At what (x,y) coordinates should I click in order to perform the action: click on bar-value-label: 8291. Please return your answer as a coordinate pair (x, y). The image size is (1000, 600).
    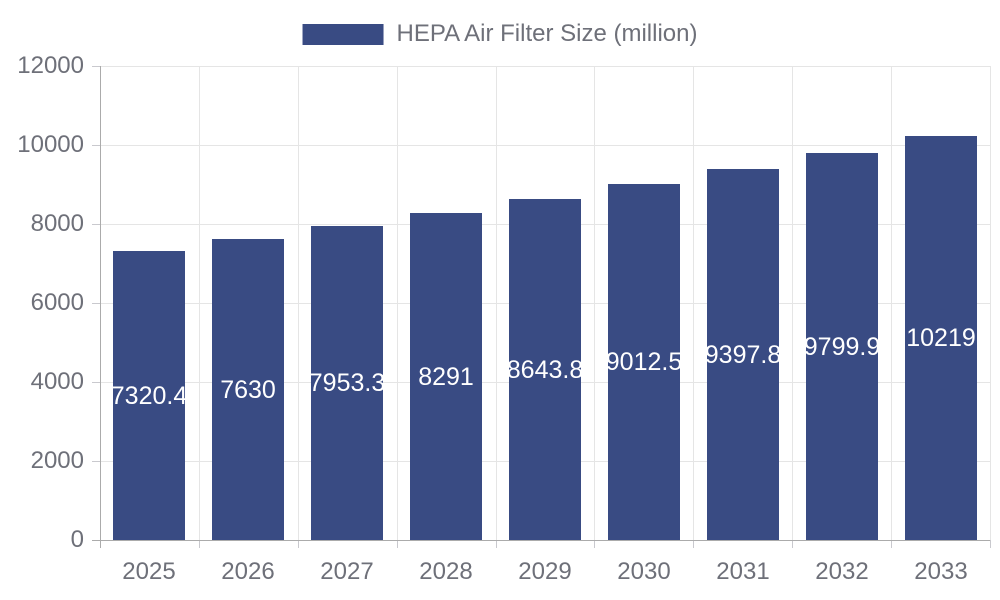
    Looking at the image, I should click on (446, 377).